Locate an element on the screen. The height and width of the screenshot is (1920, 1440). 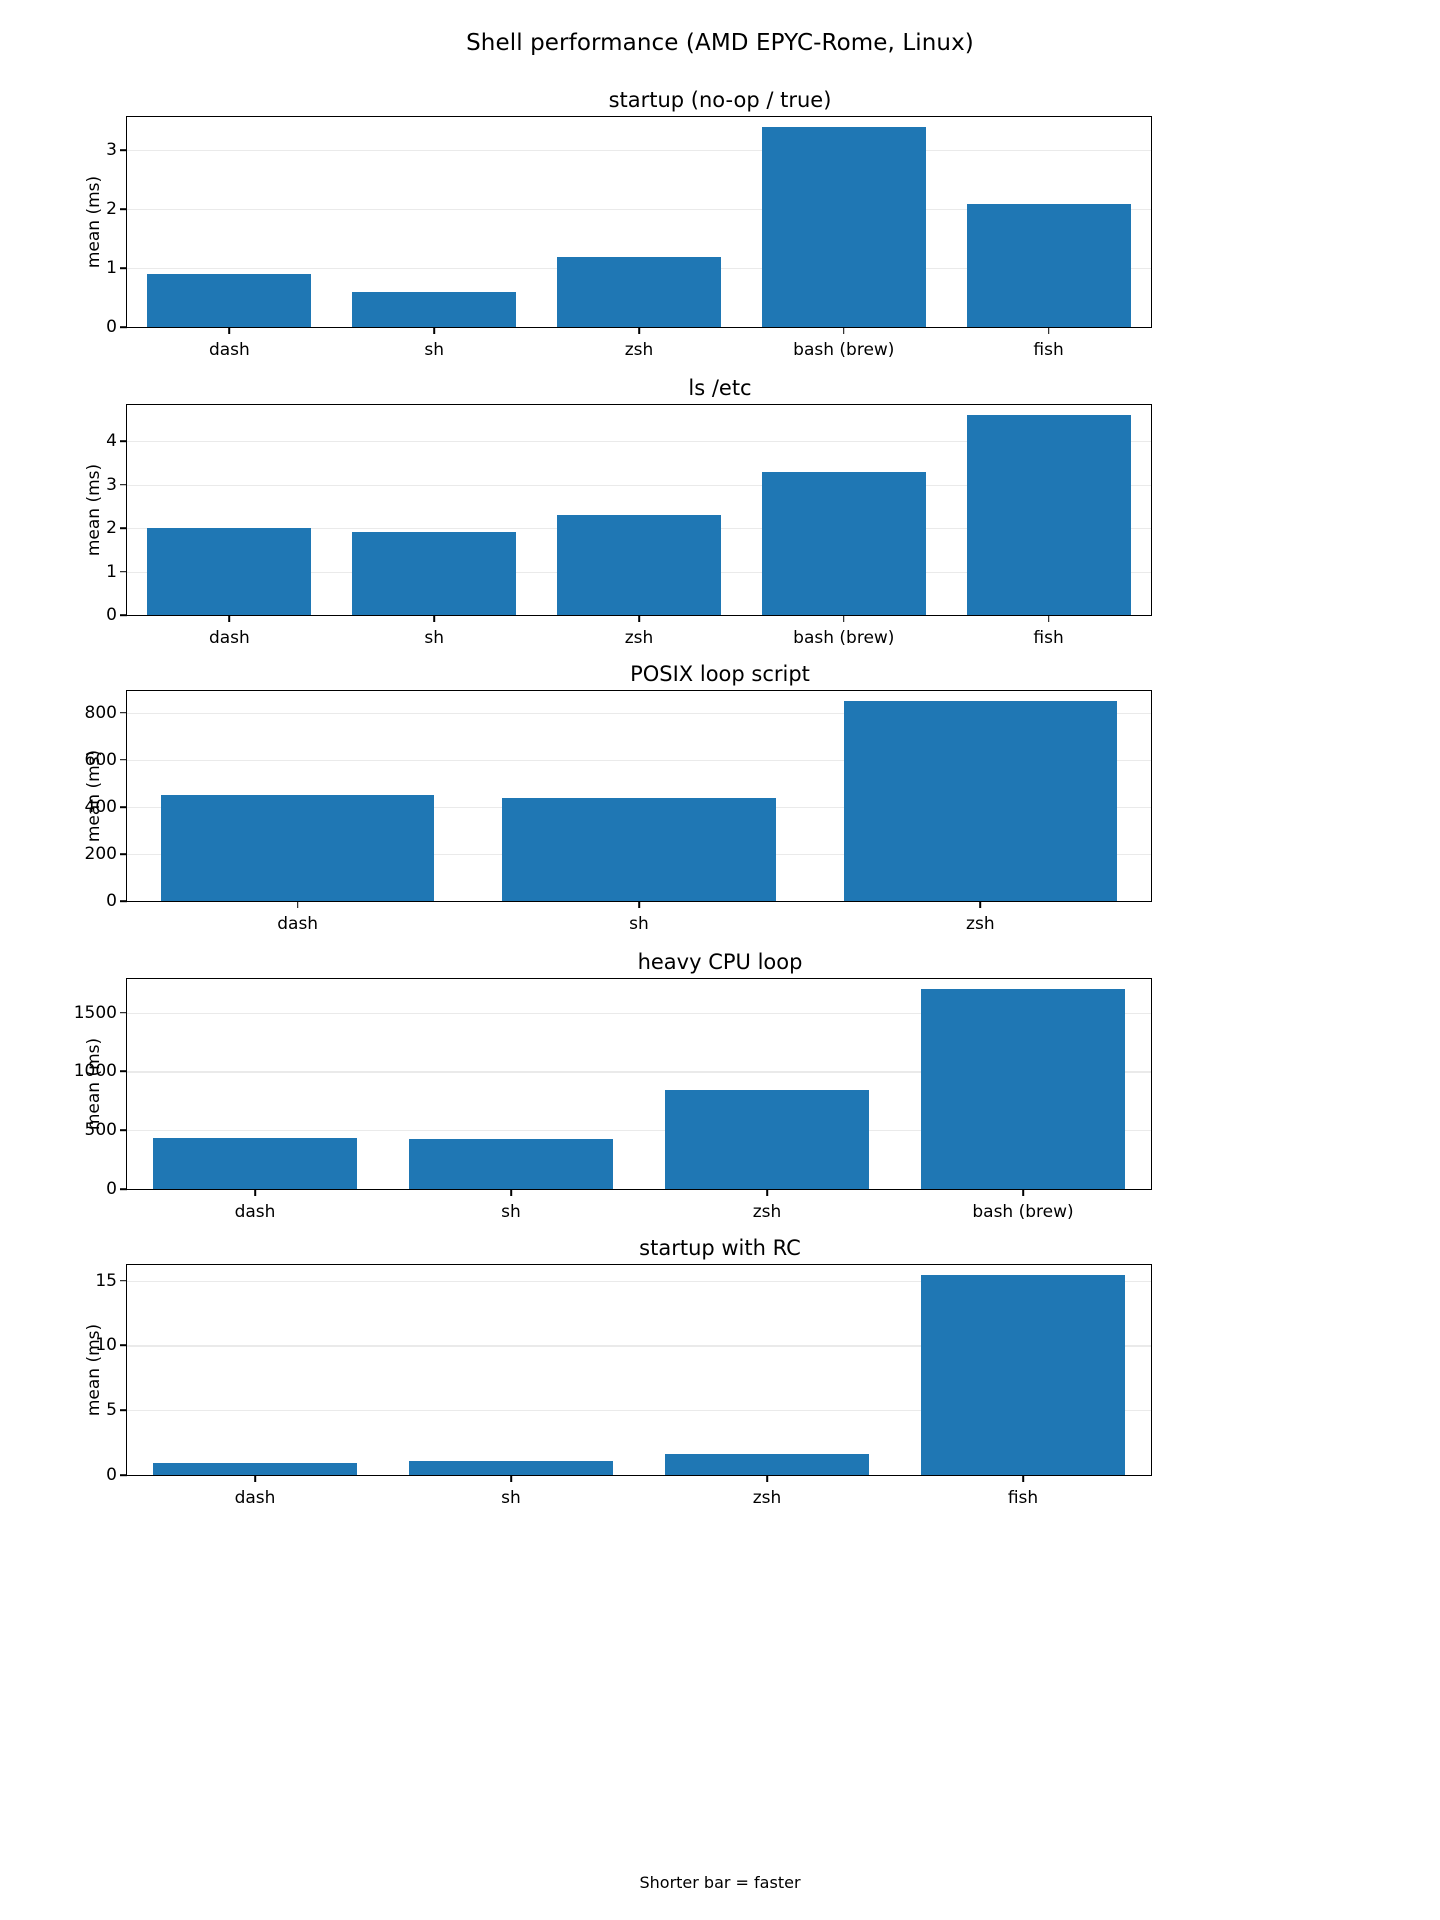
y-tick-label: 400 is located at coordinates (100, 806).